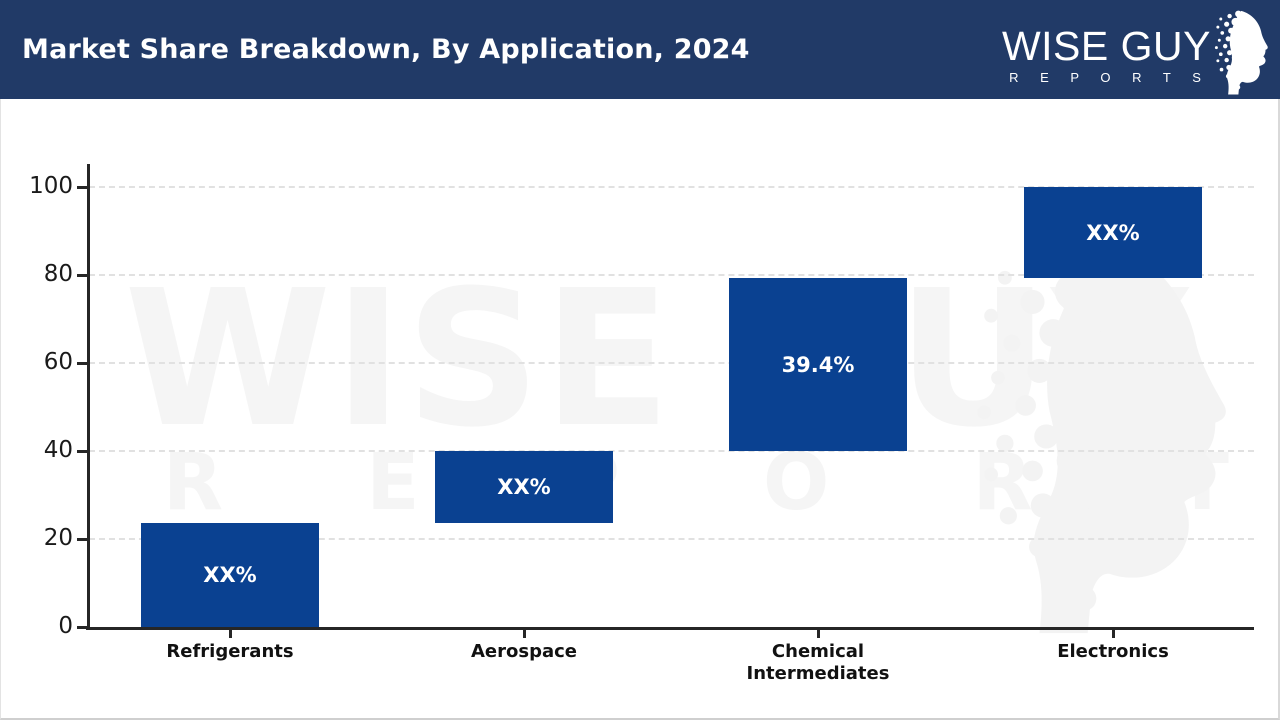  I want to click on bar-electronics: XX%, so click(1113, 233).